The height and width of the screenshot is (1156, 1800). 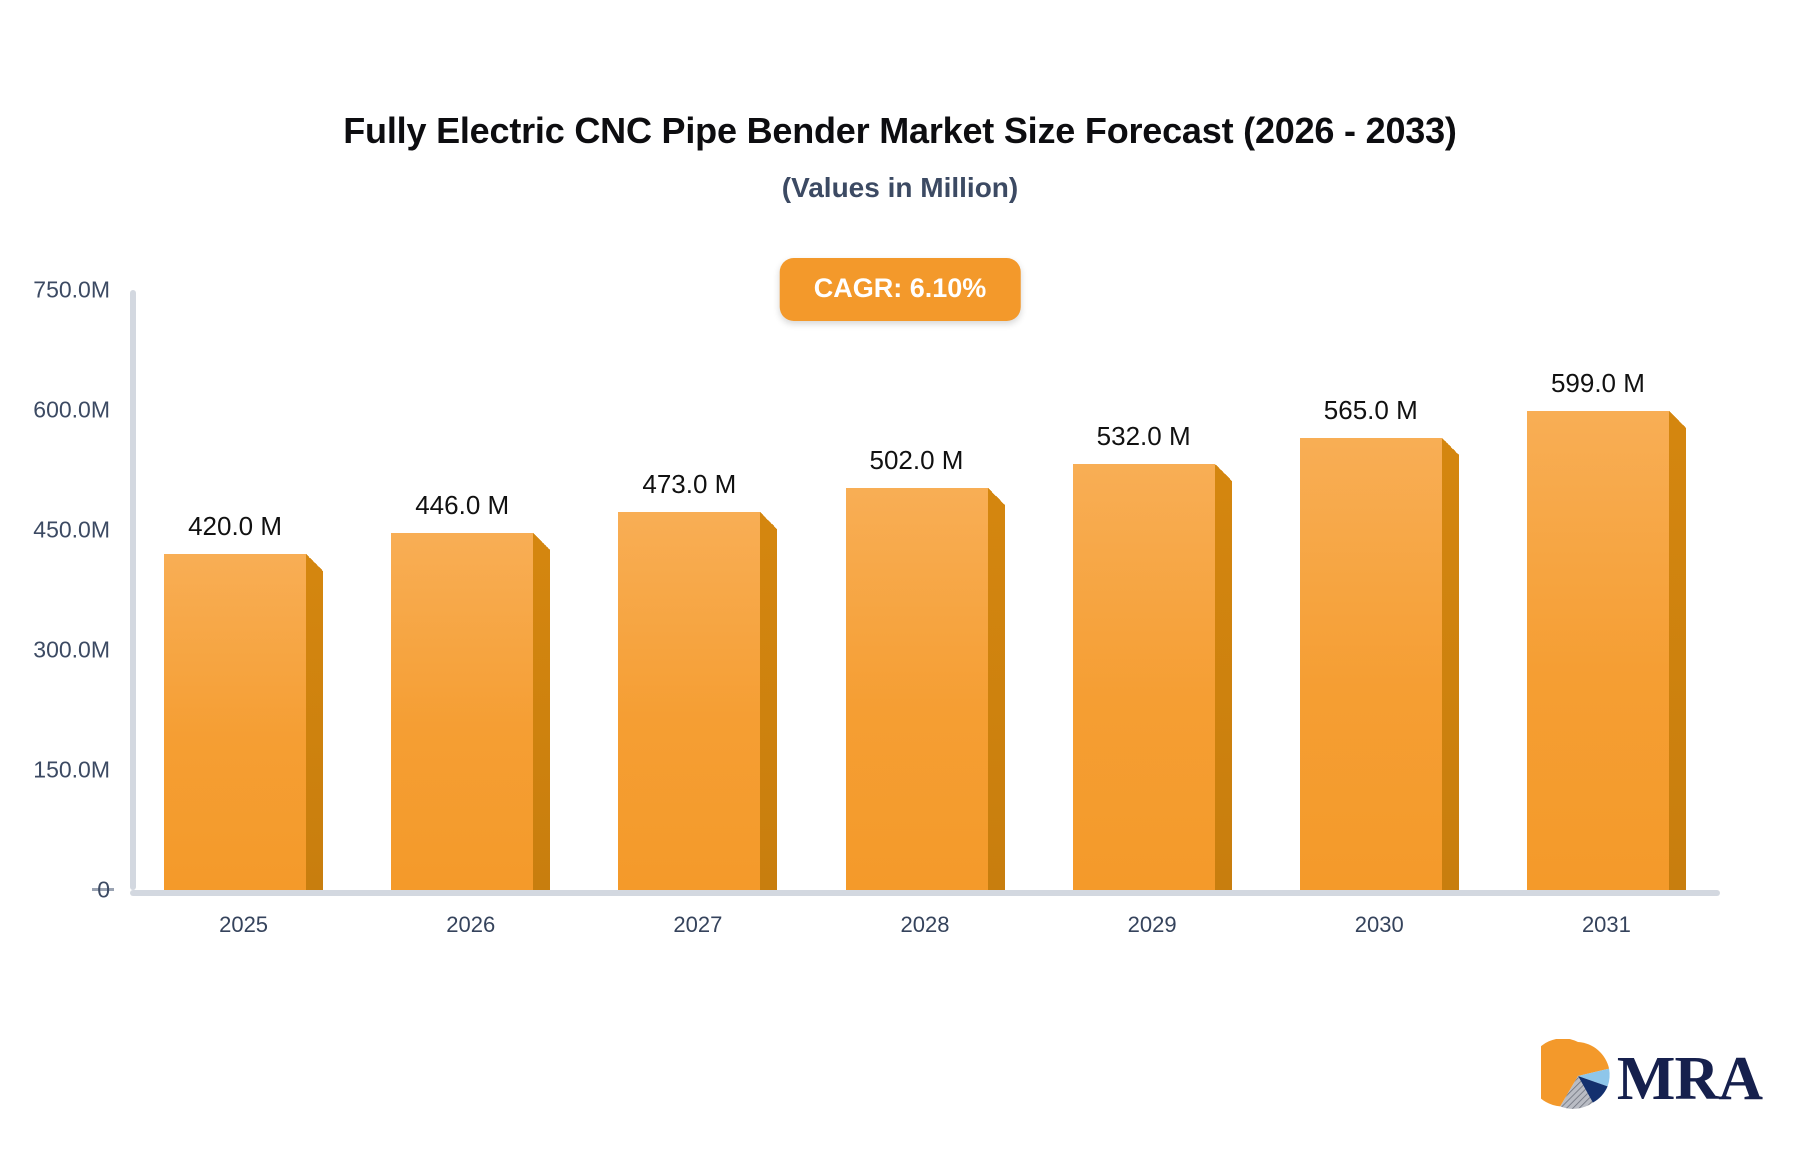 I want to click on x-tick-label: 2031, so click(x=1606, y=924).